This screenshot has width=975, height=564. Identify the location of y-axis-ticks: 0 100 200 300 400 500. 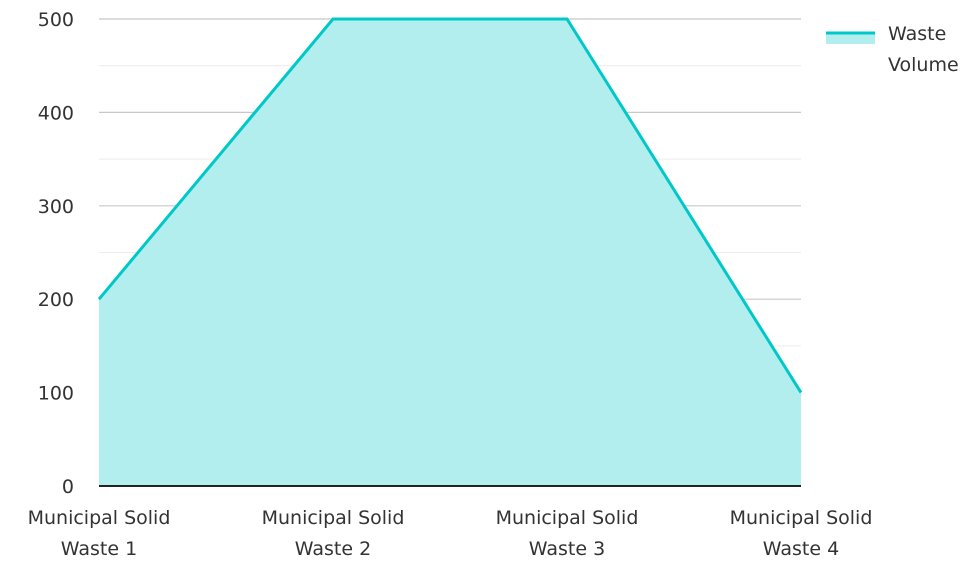
(56, 253).